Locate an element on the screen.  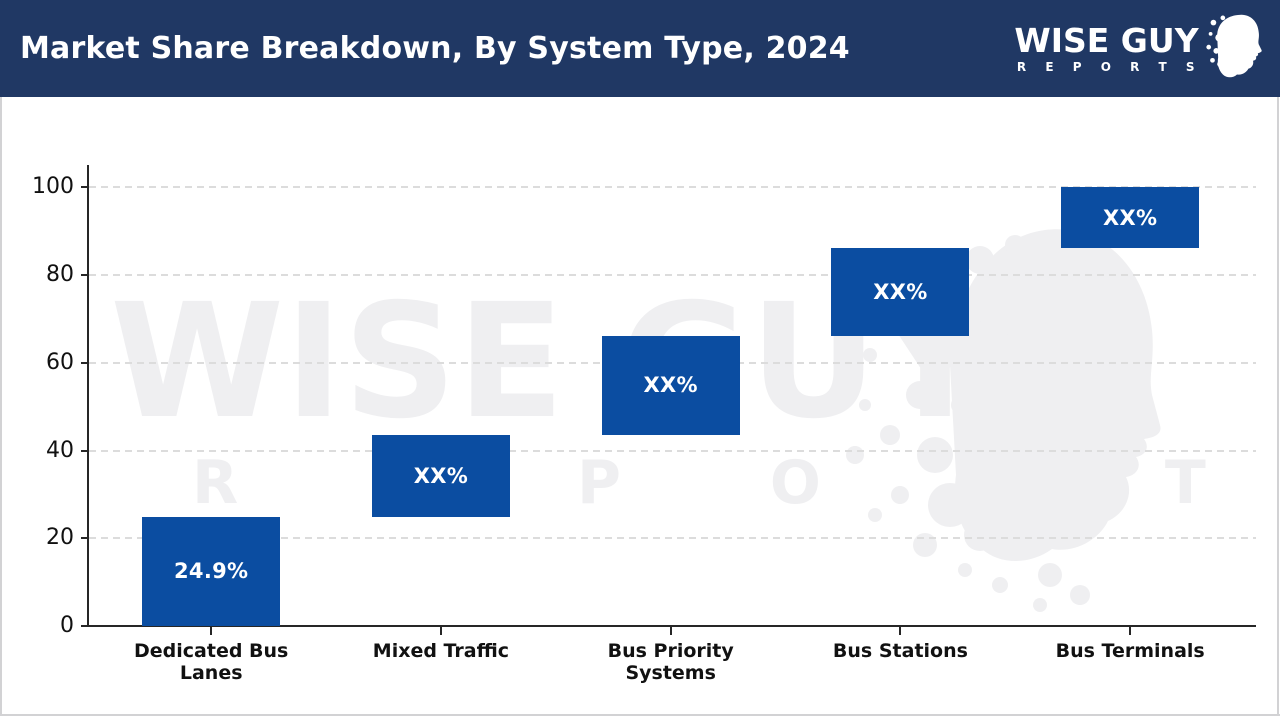
x-tick-label: Mixed Traffic is located at coordinates (441, 651).